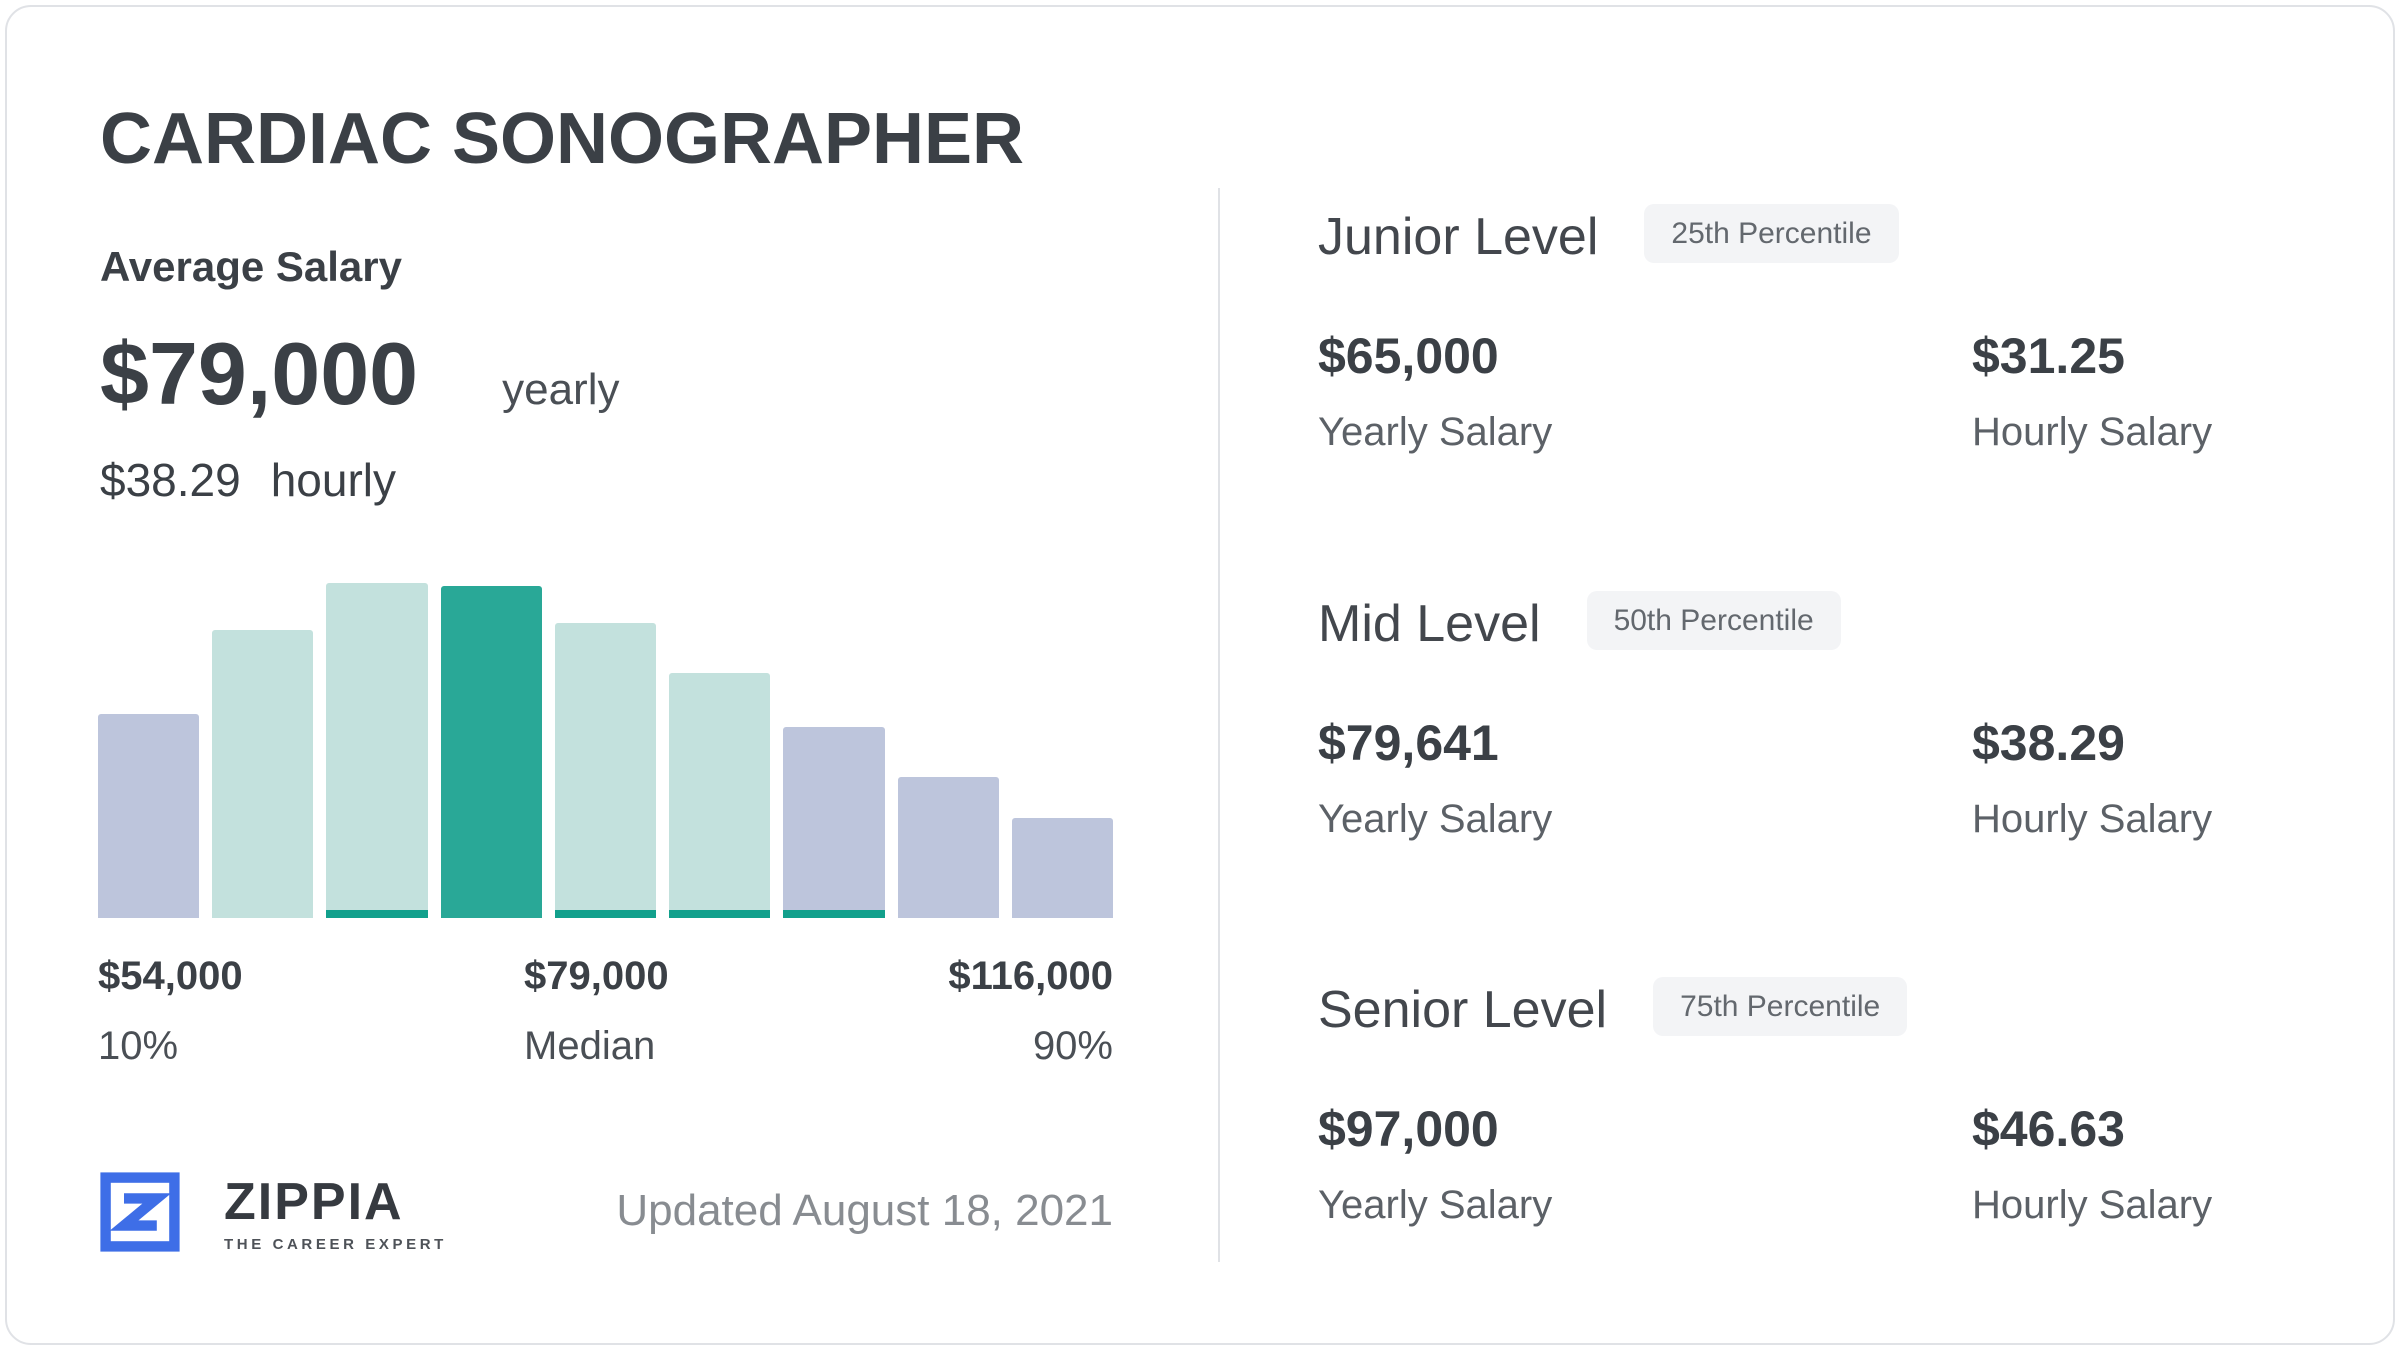  What do you see at coordinates (140, 1212) in the screenshot?
I see `zippia-z-icon` at bounding box center [140, 1212].